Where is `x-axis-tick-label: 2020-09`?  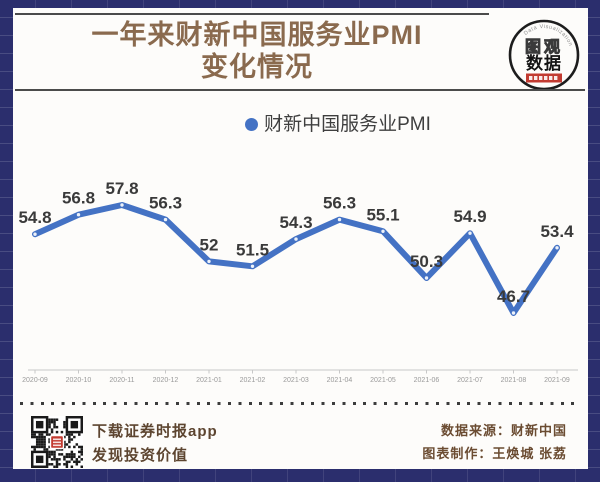 x-axis-tick-label: 2020-09 is located at coordinates (35, 380).